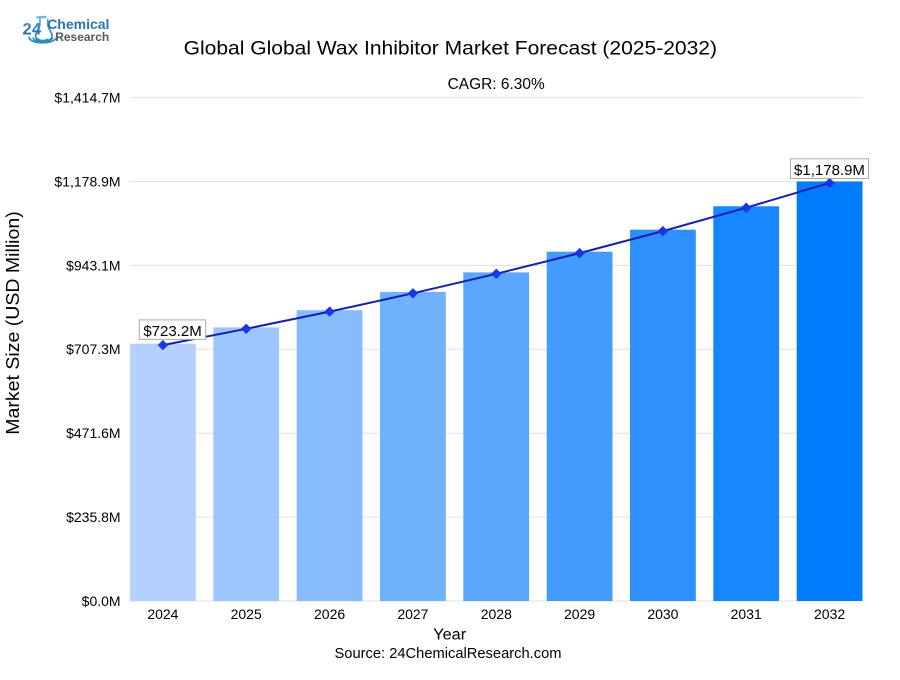  What do you see at coordinates (93, 265) in the screenshot?
I see `svg-text: $943.1M` at bounding box center [93, 265].